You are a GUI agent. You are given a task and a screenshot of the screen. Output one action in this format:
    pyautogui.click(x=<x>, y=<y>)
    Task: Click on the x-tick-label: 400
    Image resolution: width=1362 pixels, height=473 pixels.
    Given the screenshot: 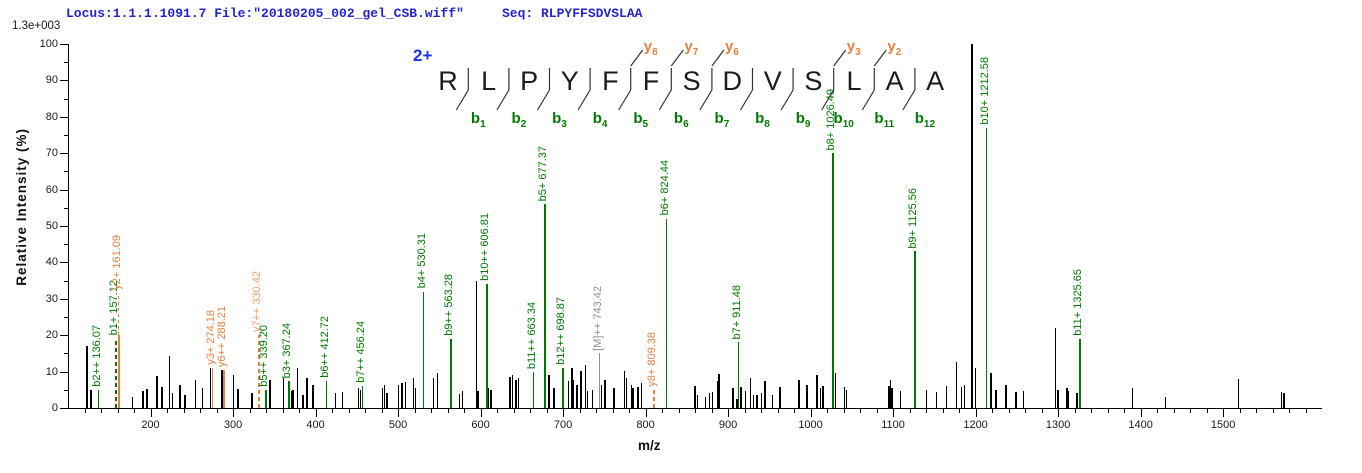 What is the action you would take?
    pyautogui.click(x=315, y=425)
    